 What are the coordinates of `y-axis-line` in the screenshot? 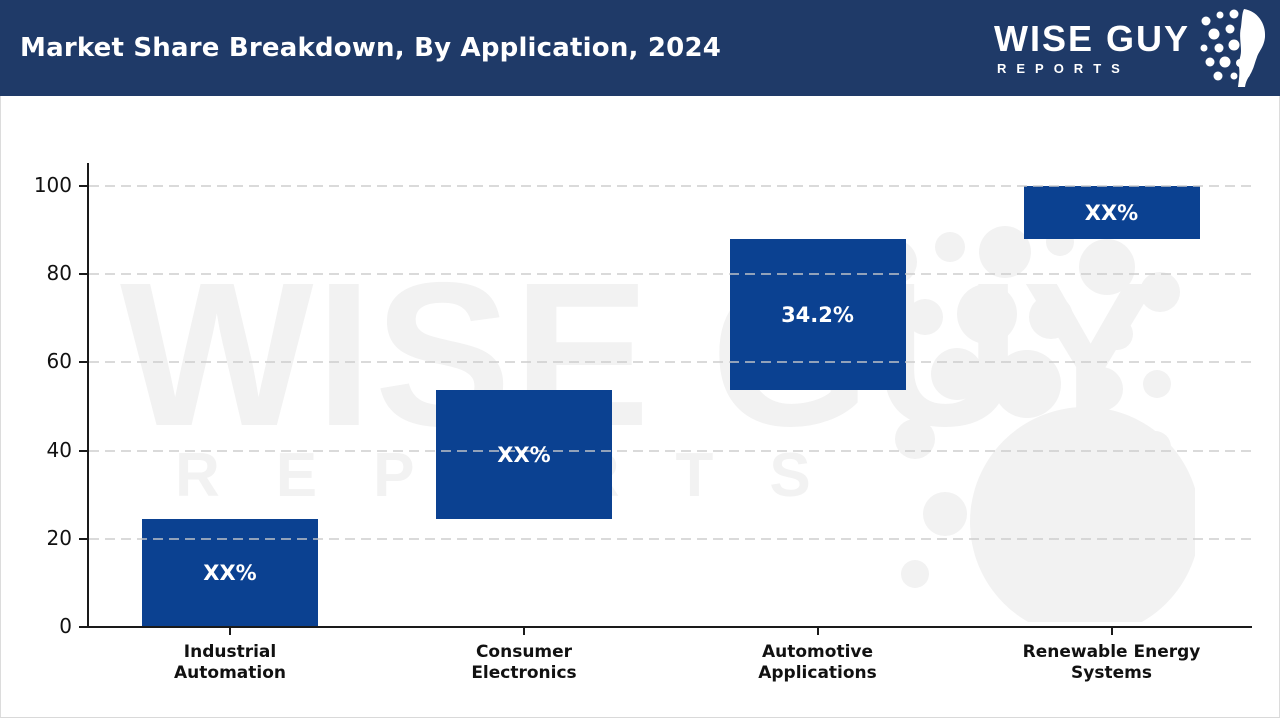 It's located at (88, 395).